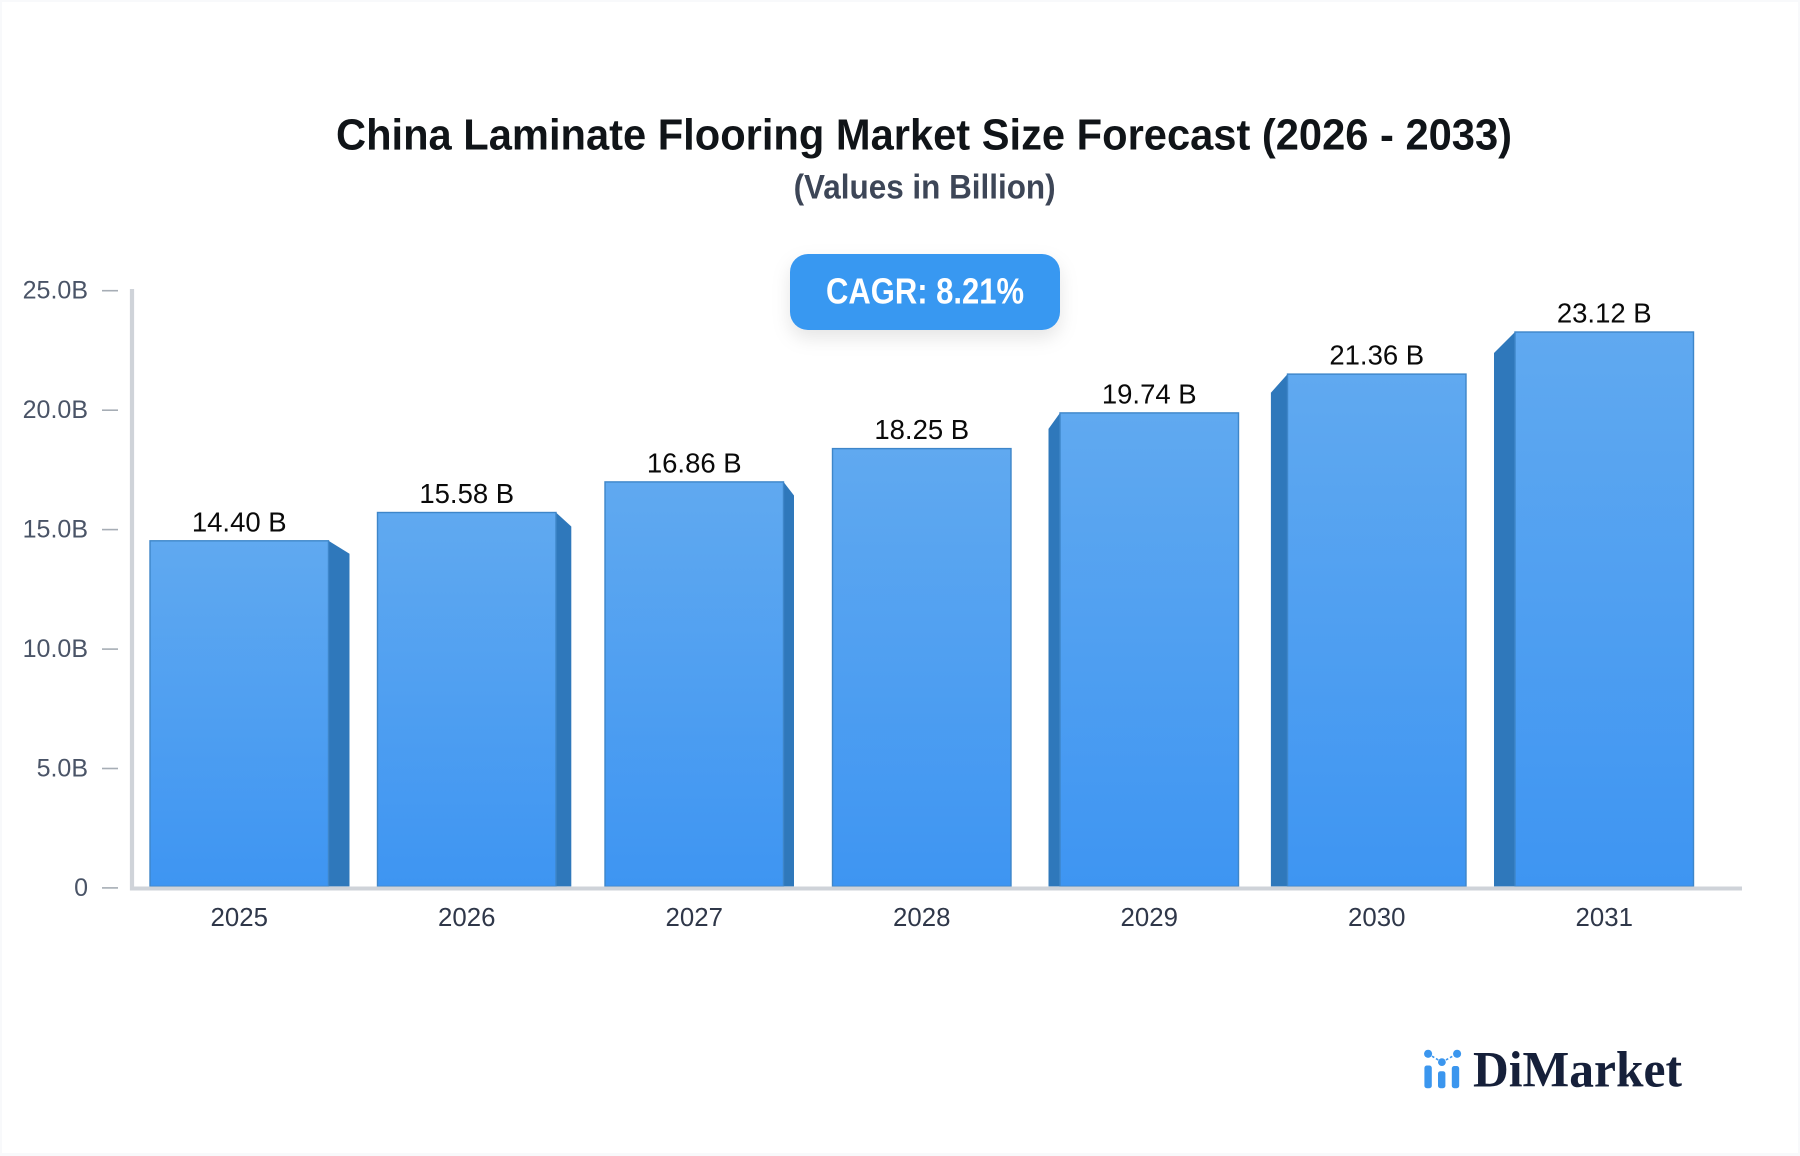 Image resolution: width=1800 pixels, height=1156 pixels. Describe the element at coordinates (1376, 355) in the screenshot. I see `svg-text: 21.36 B` at that location.